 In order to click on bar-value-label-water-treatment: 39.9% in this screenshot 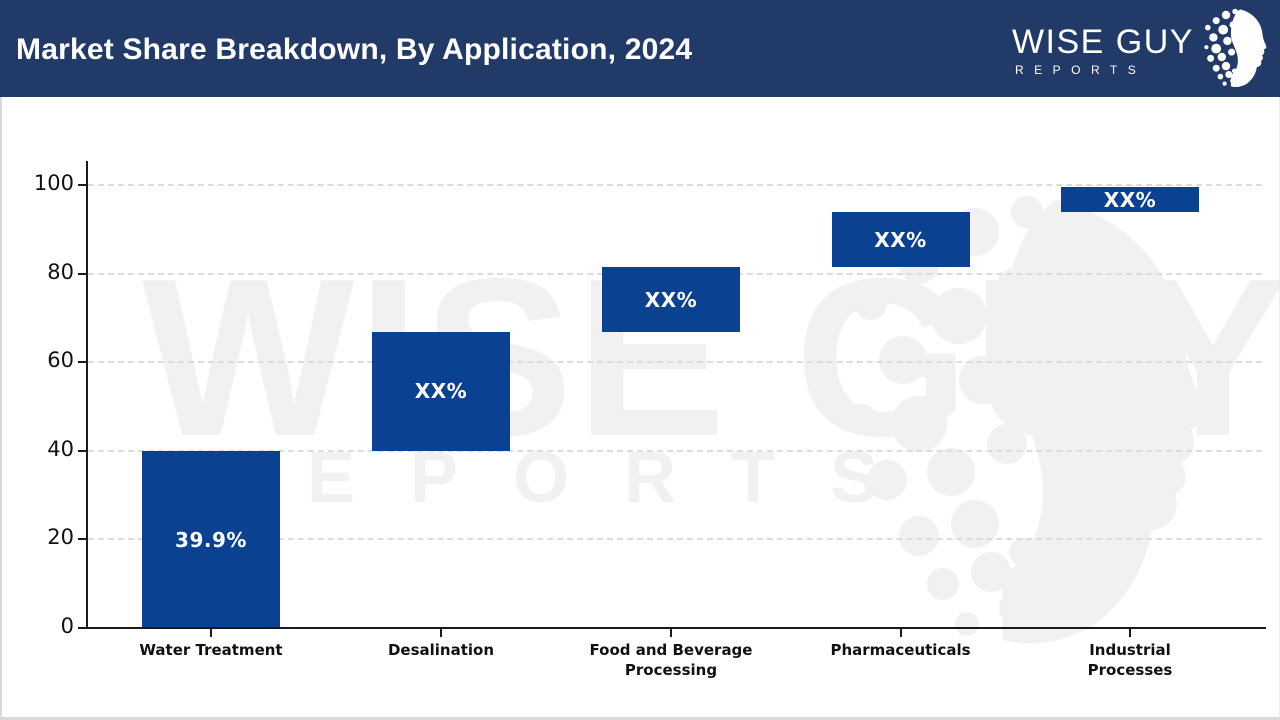, I will do `click(211, 539)`.